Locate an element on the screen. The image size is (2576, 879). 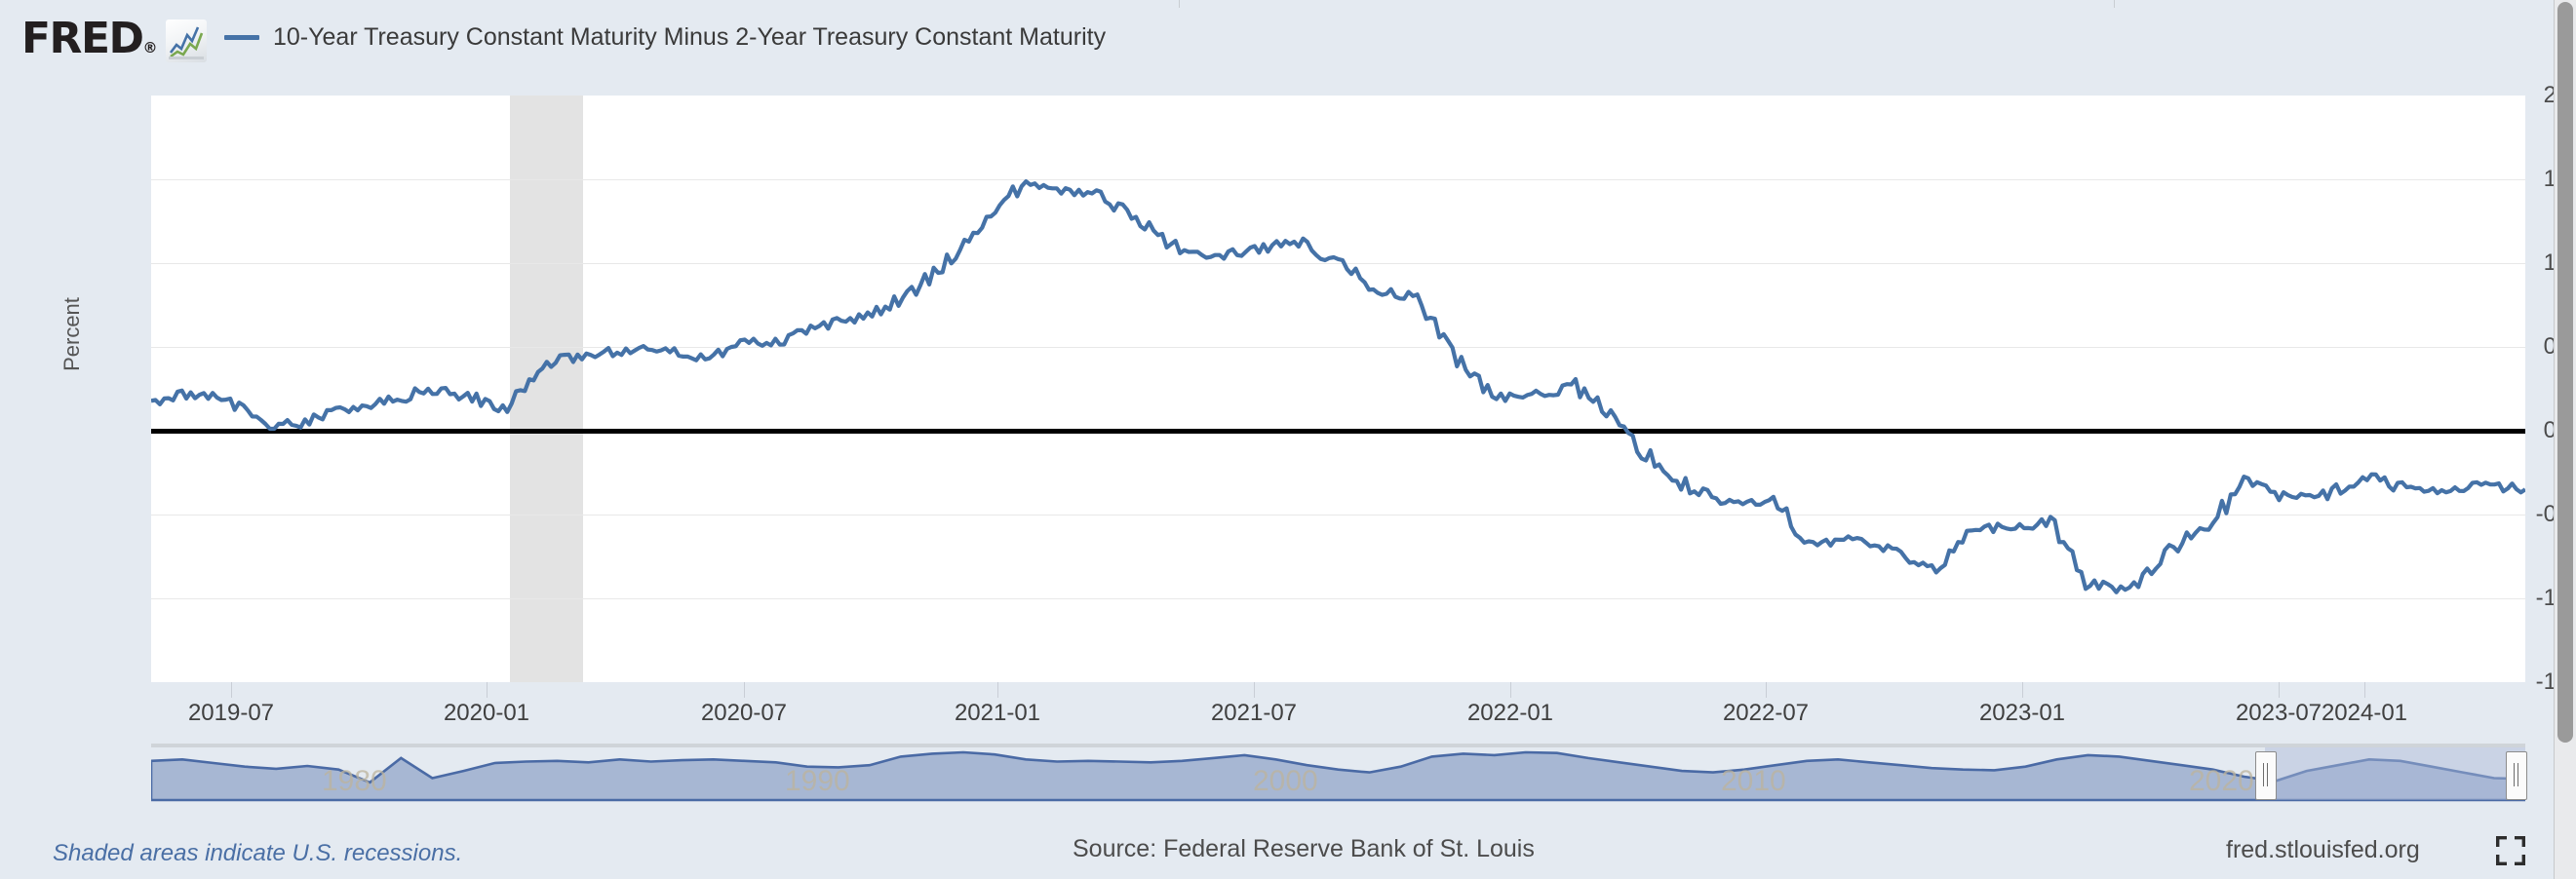
navigator-year-label: 2010 is located at coordinates (1753, 781).